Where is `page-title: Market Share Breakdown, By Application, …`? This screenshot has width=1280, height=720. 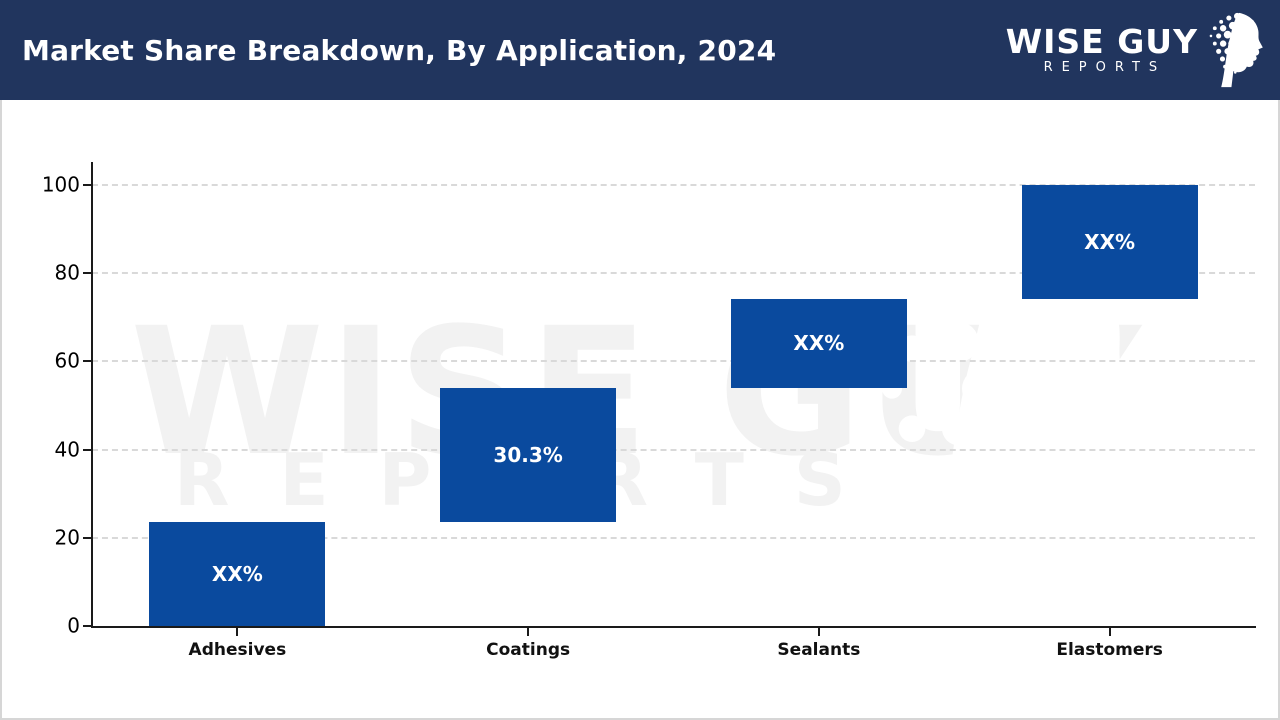
page-title: Market Share Breakdown, By Application, … is located at coordinates (399, 50).